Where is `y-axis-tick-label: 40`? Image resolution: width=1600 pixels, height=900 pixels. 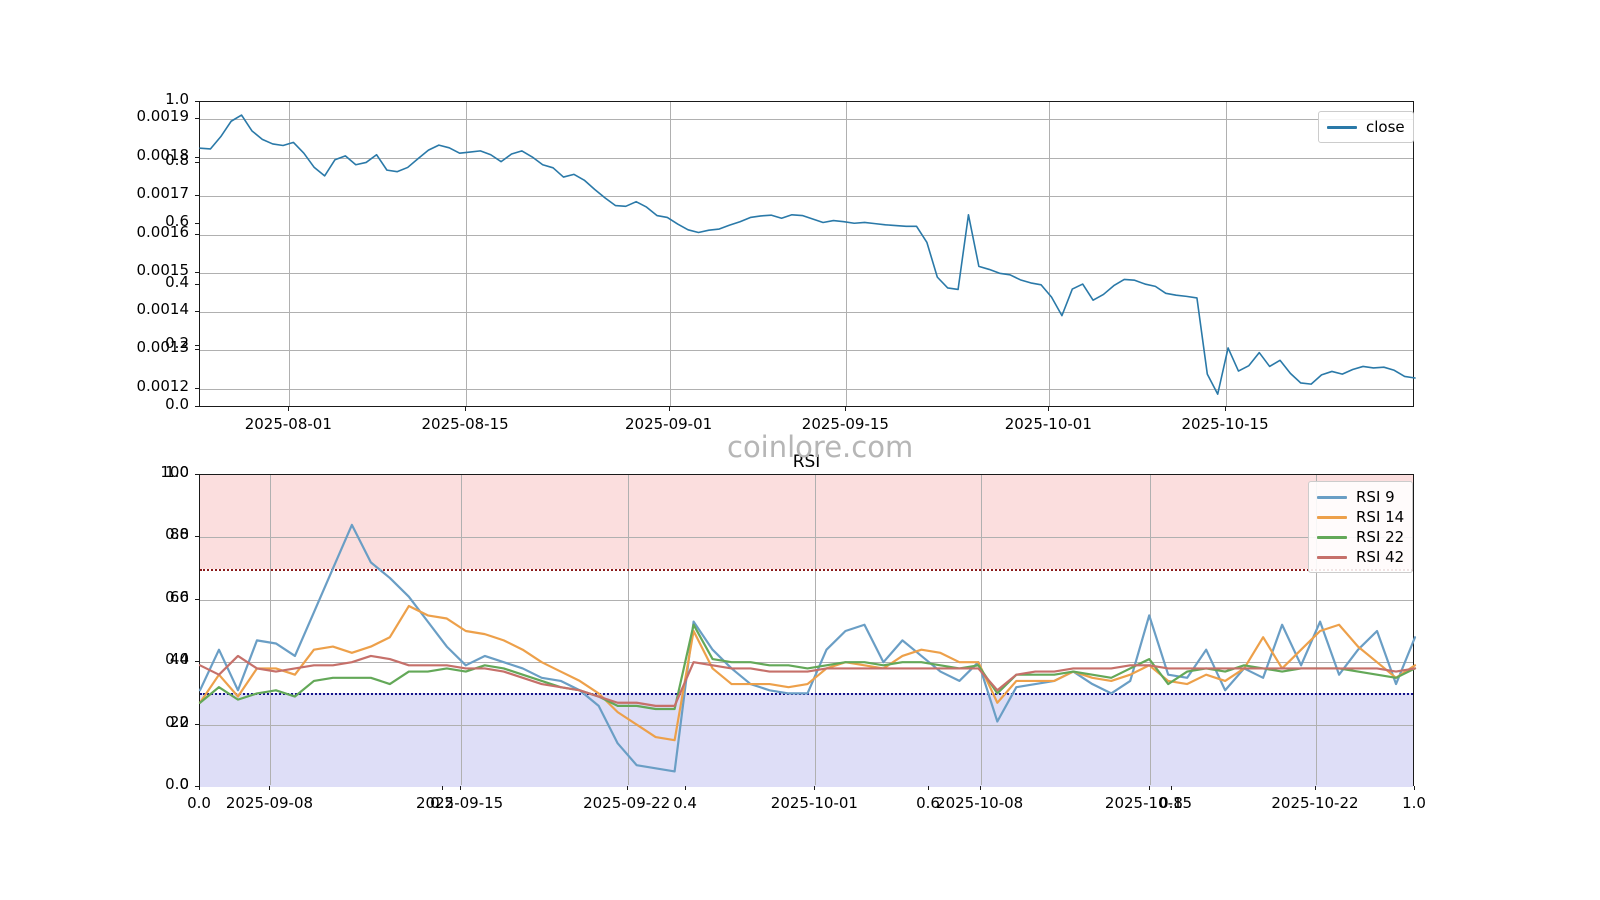
y-axis-tick-label: 40 is located at coordinates (179, 659).